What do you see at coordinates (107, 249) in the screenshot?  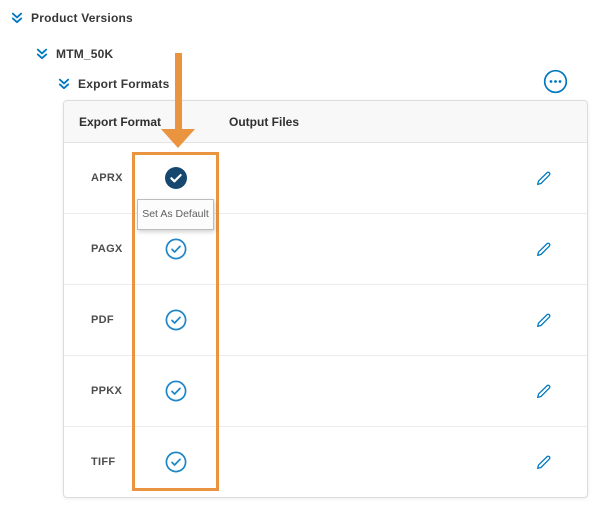 I see `format-label: PAGX` at bounding box center [107, 249].